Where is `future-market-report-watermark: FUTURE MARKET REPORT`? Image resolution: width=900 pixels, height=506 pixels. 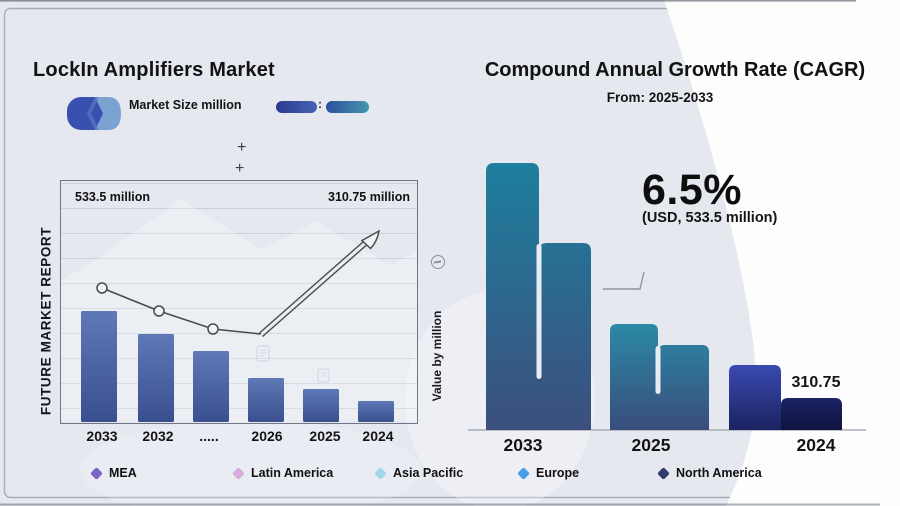 future-market-report-watermark: FUTURE MARKET REPORT is located at coordinates (46, 321).